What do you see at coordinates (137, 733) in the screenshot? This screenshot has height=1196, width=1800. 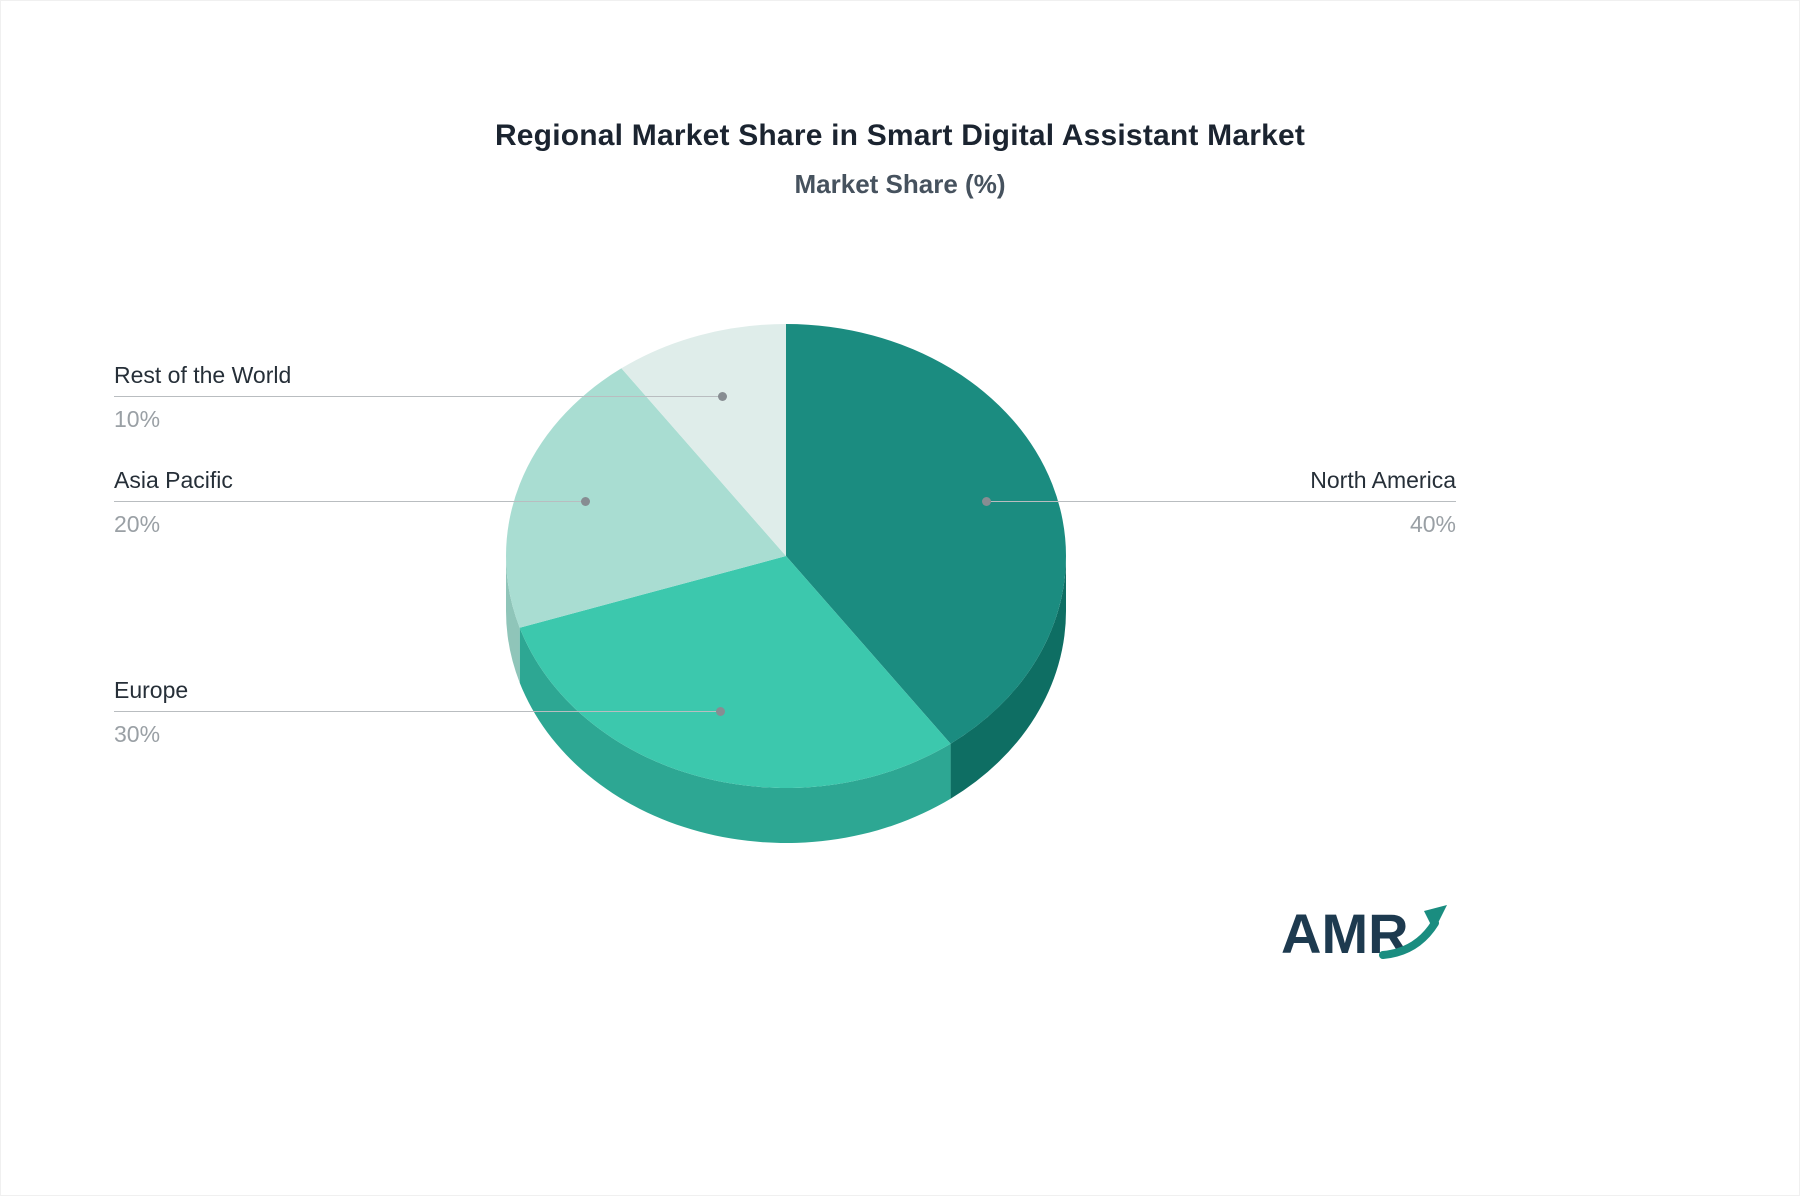 I see `callout-value: 30%` at bounding box center [137, 733].